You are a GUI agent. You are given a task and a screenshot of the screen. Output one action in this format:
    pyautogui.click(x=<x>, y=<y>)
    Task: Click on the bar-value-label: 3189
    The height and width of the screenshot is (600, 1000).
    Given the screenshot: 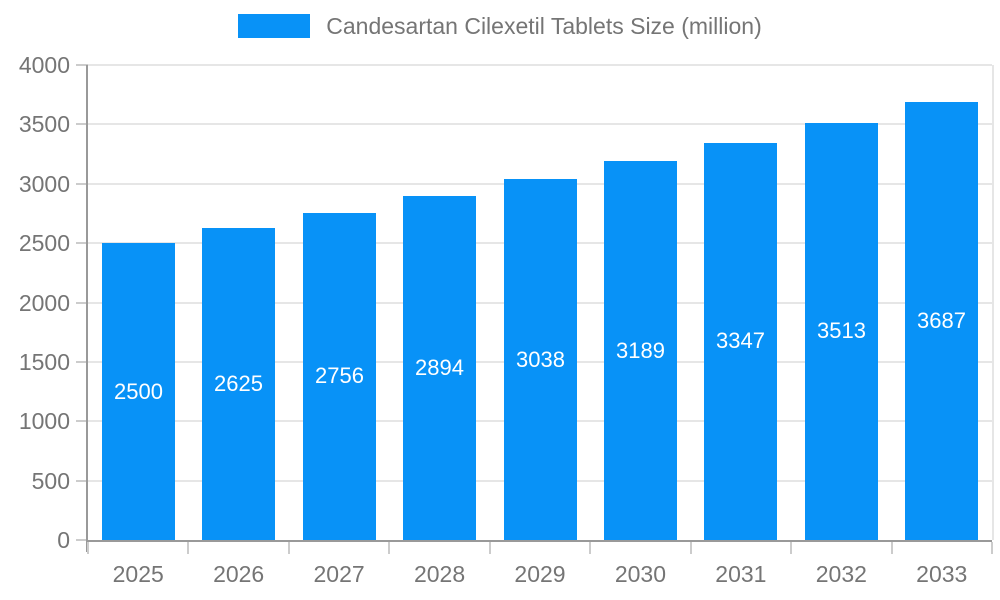 What is the action you would take?
    pyautogui.click(x=640, y=350)
    